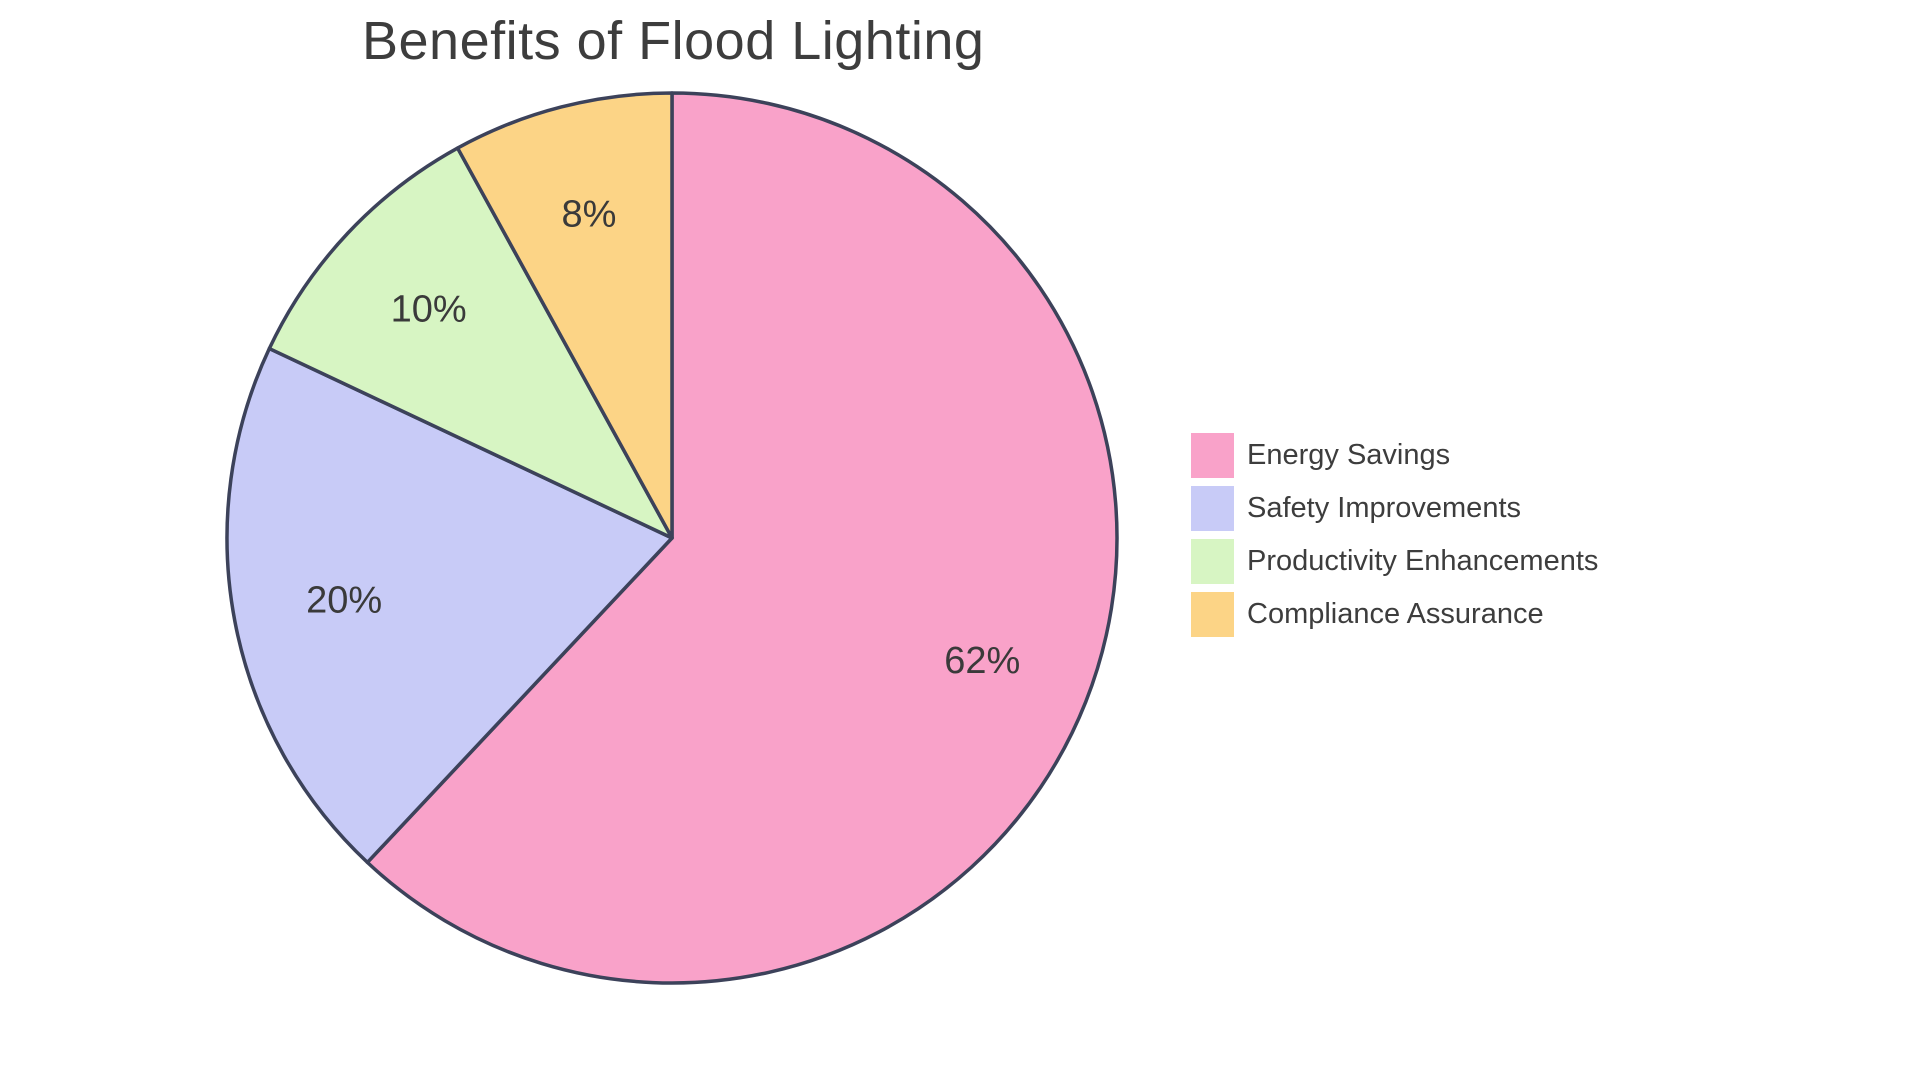  What do you see at coordinates (1384, 508) in the screenshot?
I see `legend-label: Safety Improvements` at bounding box center [1384, 508].